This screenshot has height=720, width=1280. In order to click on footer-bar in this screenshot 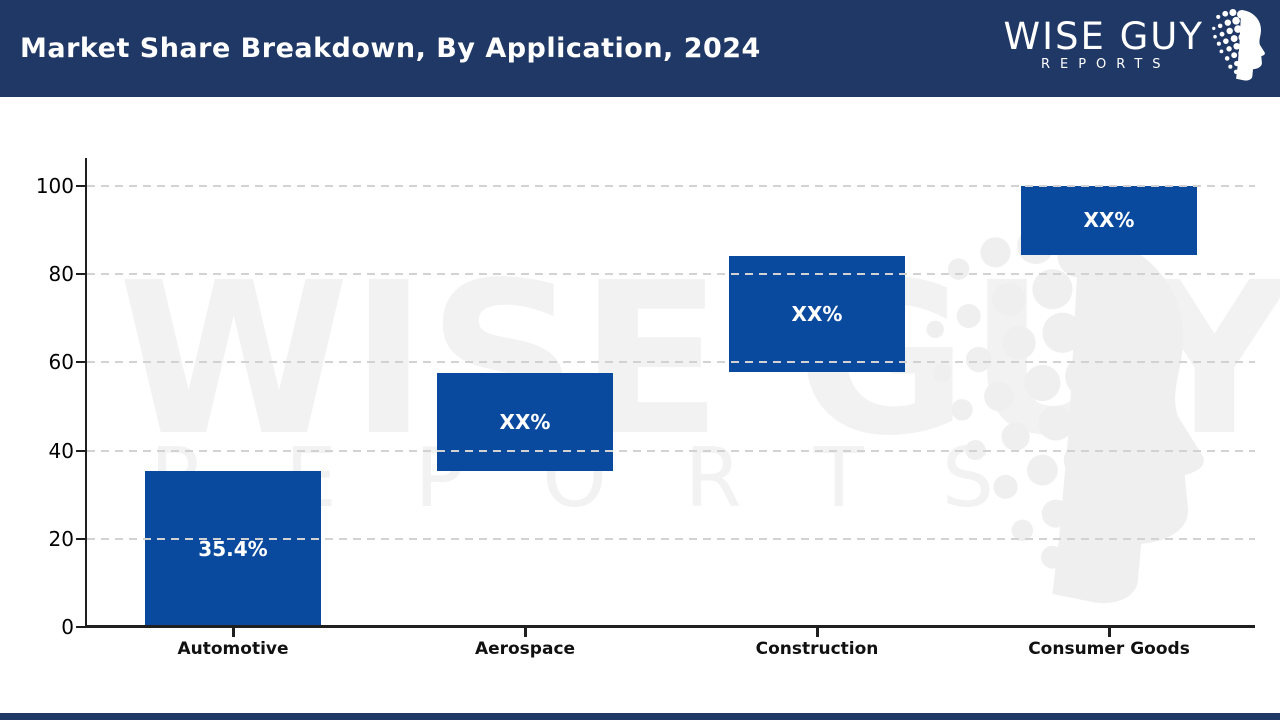, I will do `click(640, 716)`.